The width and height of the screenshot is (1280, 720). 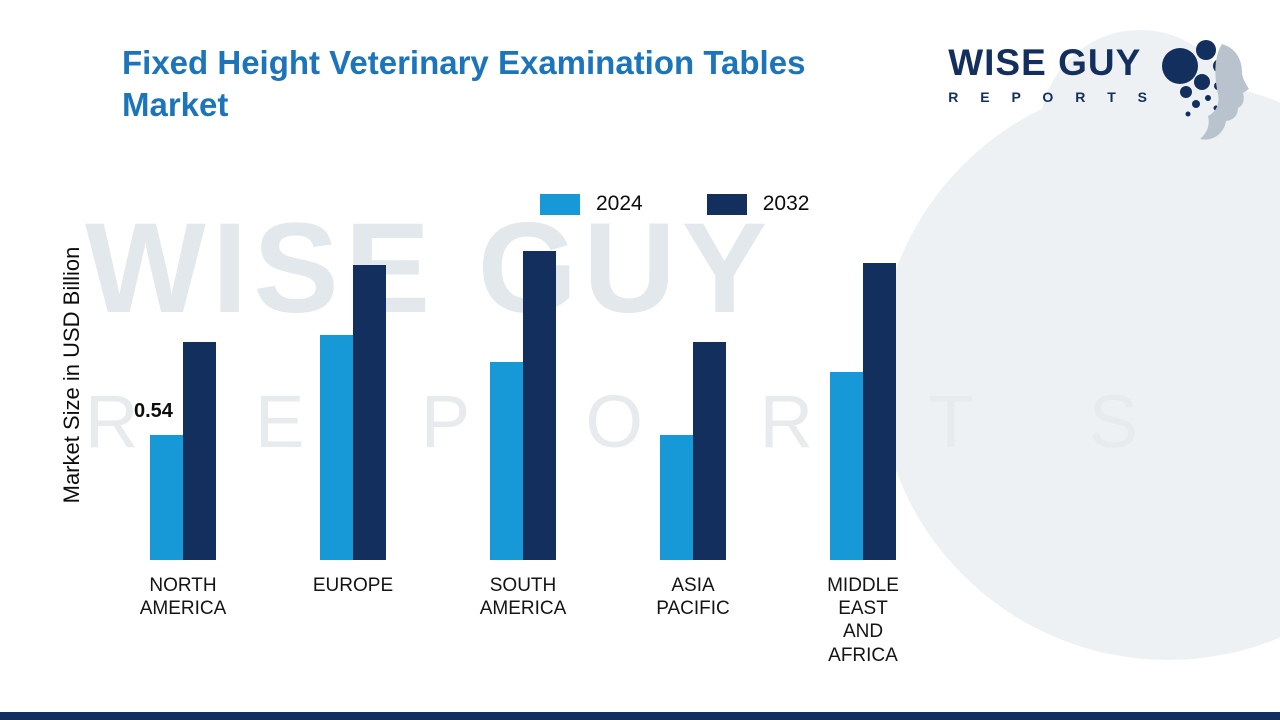 What do you see at coordinates (693, 597) in the screenshot?
I see `category-label: ASIA PACIFIC` at bounding box center [693, 597].